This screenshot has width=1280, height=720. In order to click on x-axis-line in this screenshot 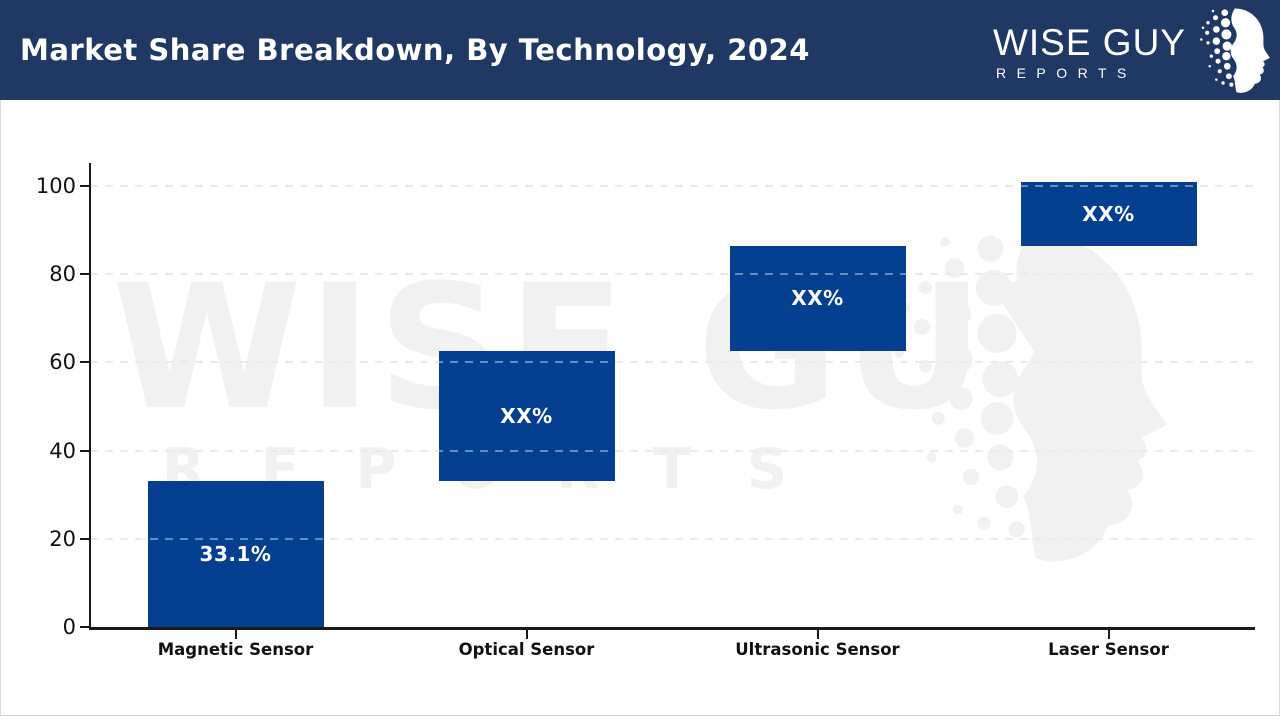, I will do `click(672, 628)`.